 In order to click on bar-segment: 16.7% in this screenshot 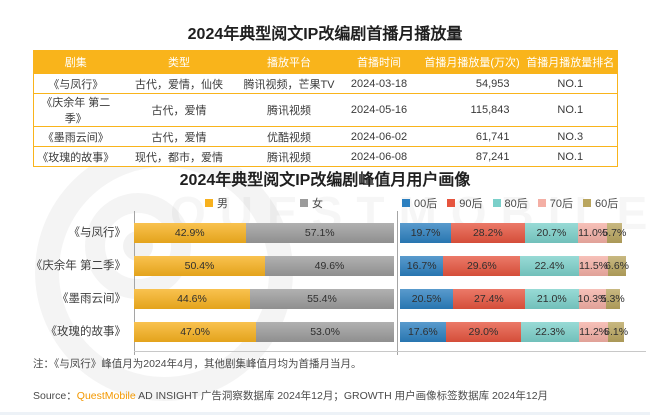, I will do `click(421, 266)`.